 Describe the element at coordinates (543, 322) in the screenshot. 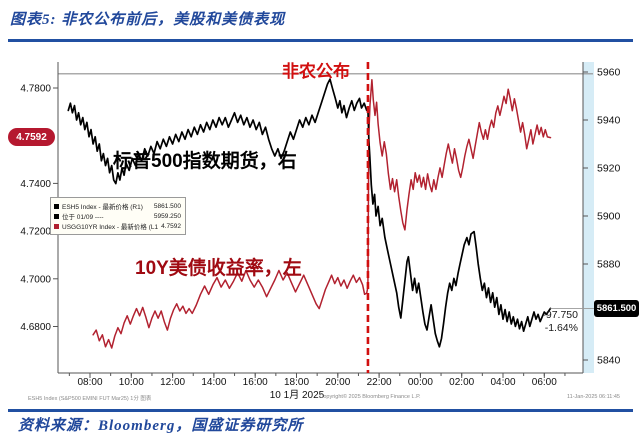

I see `sp500-change-annotation: -97.750 -1.64%` at that location.